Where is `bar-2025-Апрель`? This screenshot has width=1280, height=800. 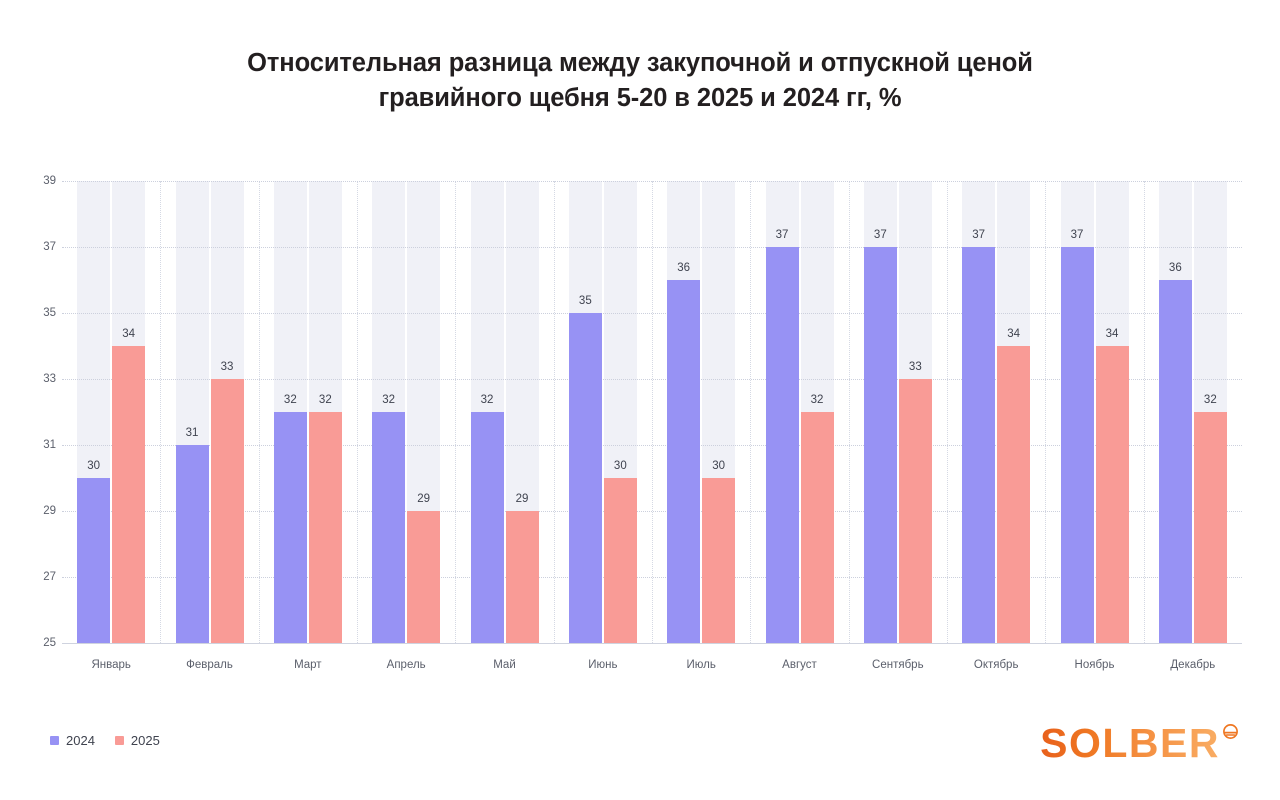
bar-2025-Апрель is located at coordinates (424, 577).